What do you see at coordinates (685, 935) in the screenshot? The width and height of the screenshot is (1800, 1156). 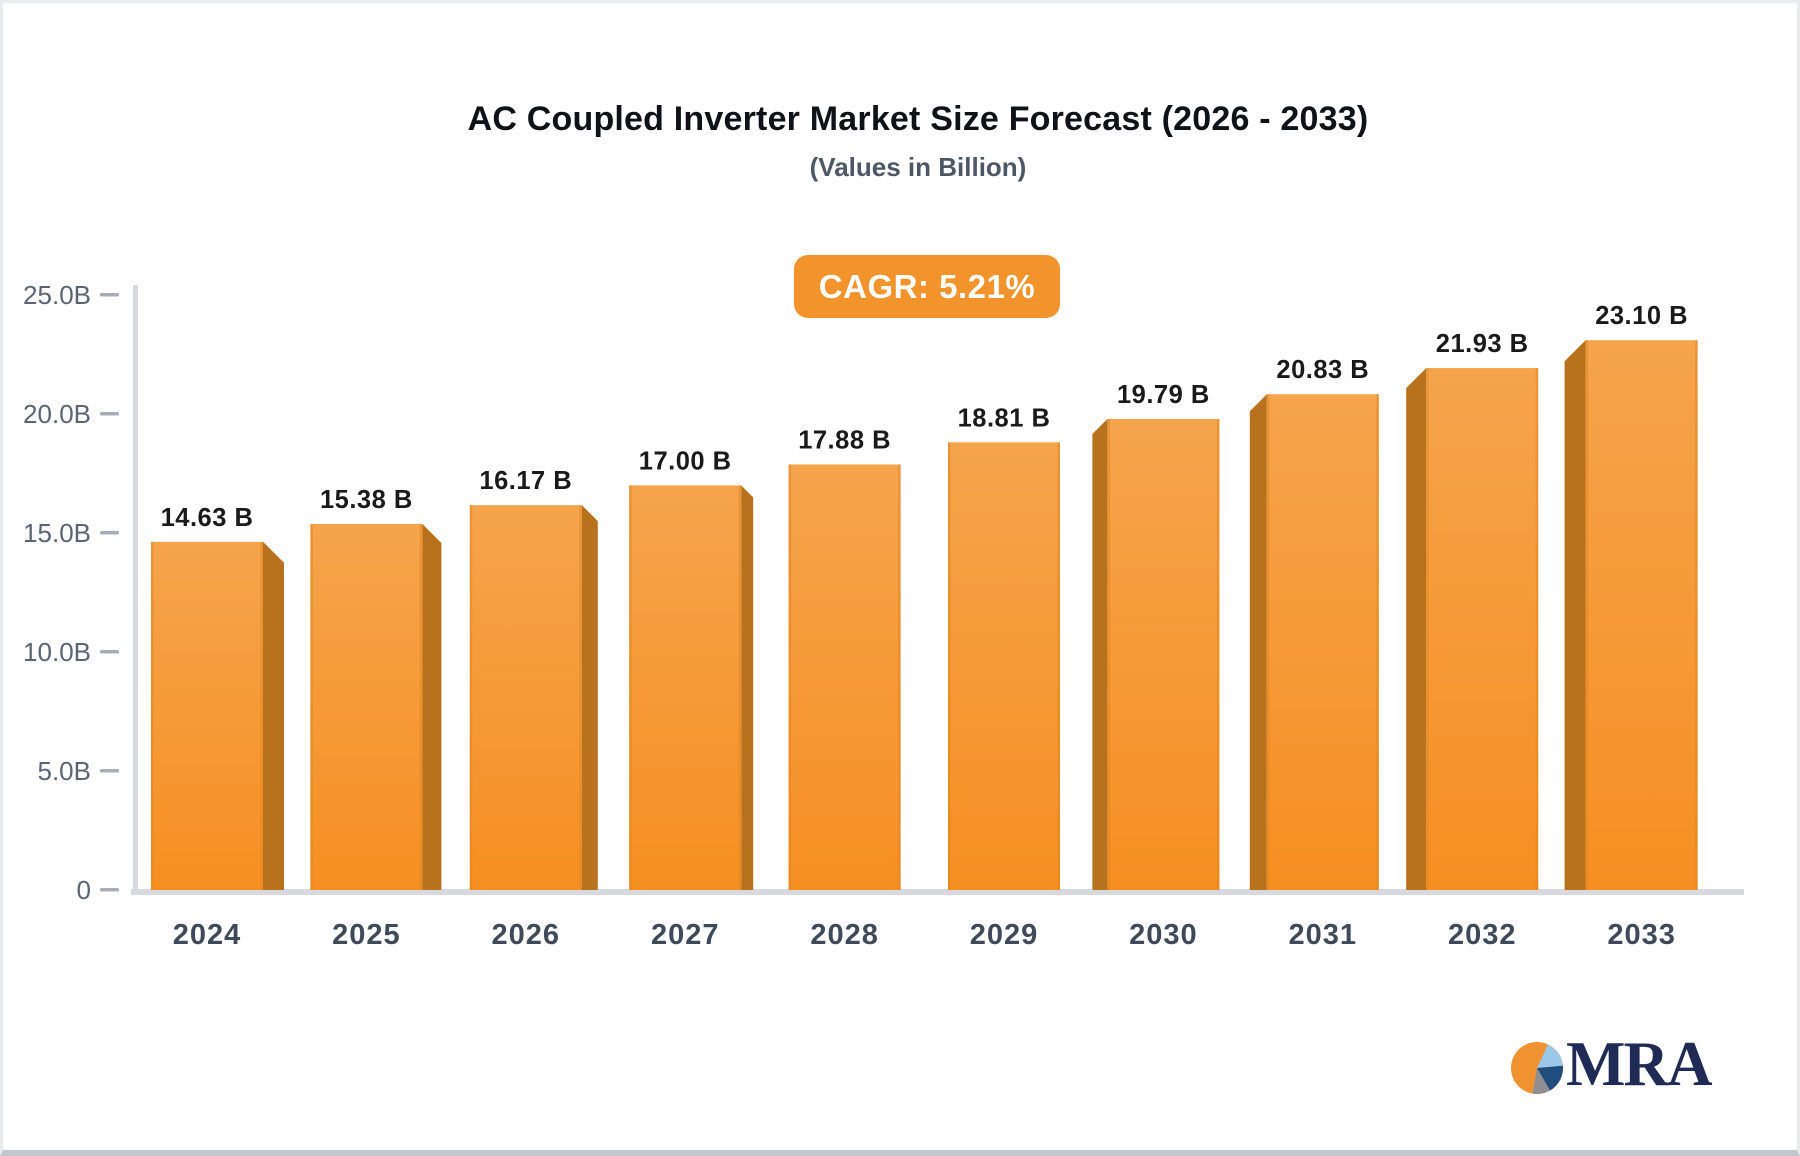 I see `x-tick-label: 2027` at bounding box center [685, 935].